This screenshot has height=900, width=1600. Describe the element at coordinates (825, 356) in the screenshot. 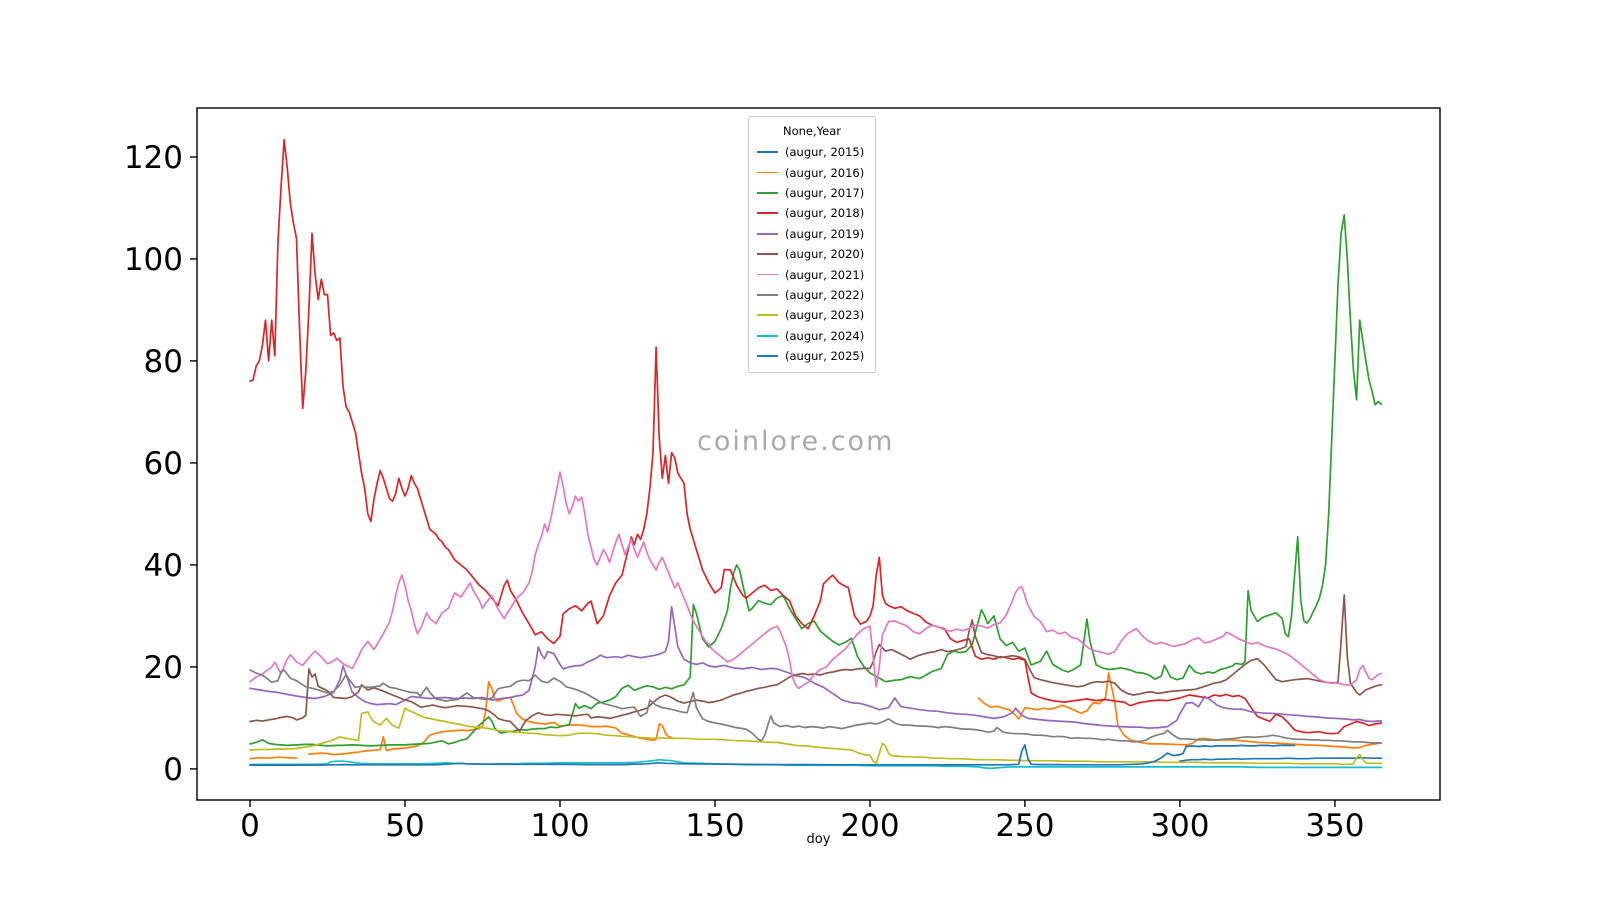

I see `legend-label: (augur, 2025)` at that location.